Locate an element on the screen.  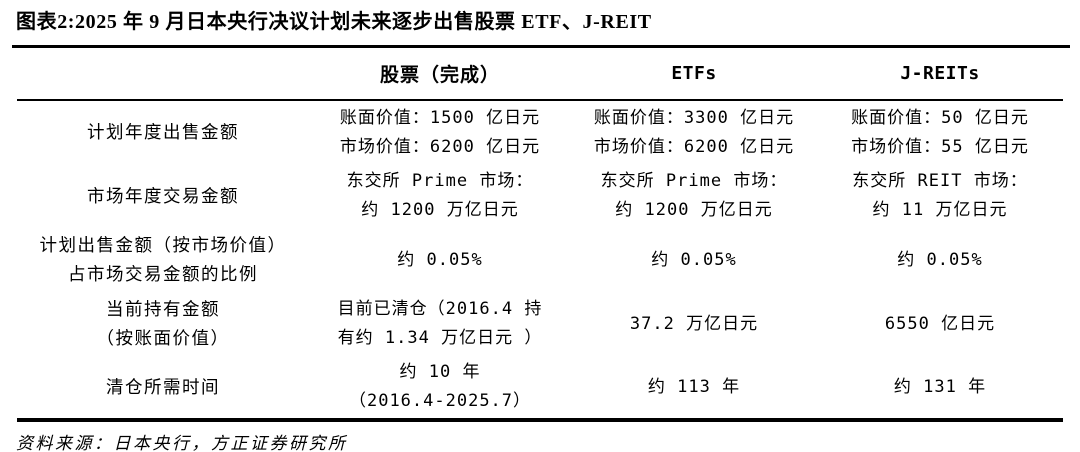
cell-etf: 账面价值：3300 亿日元 市场价值：6200 亿日元 is located at coordinates (694, 132).